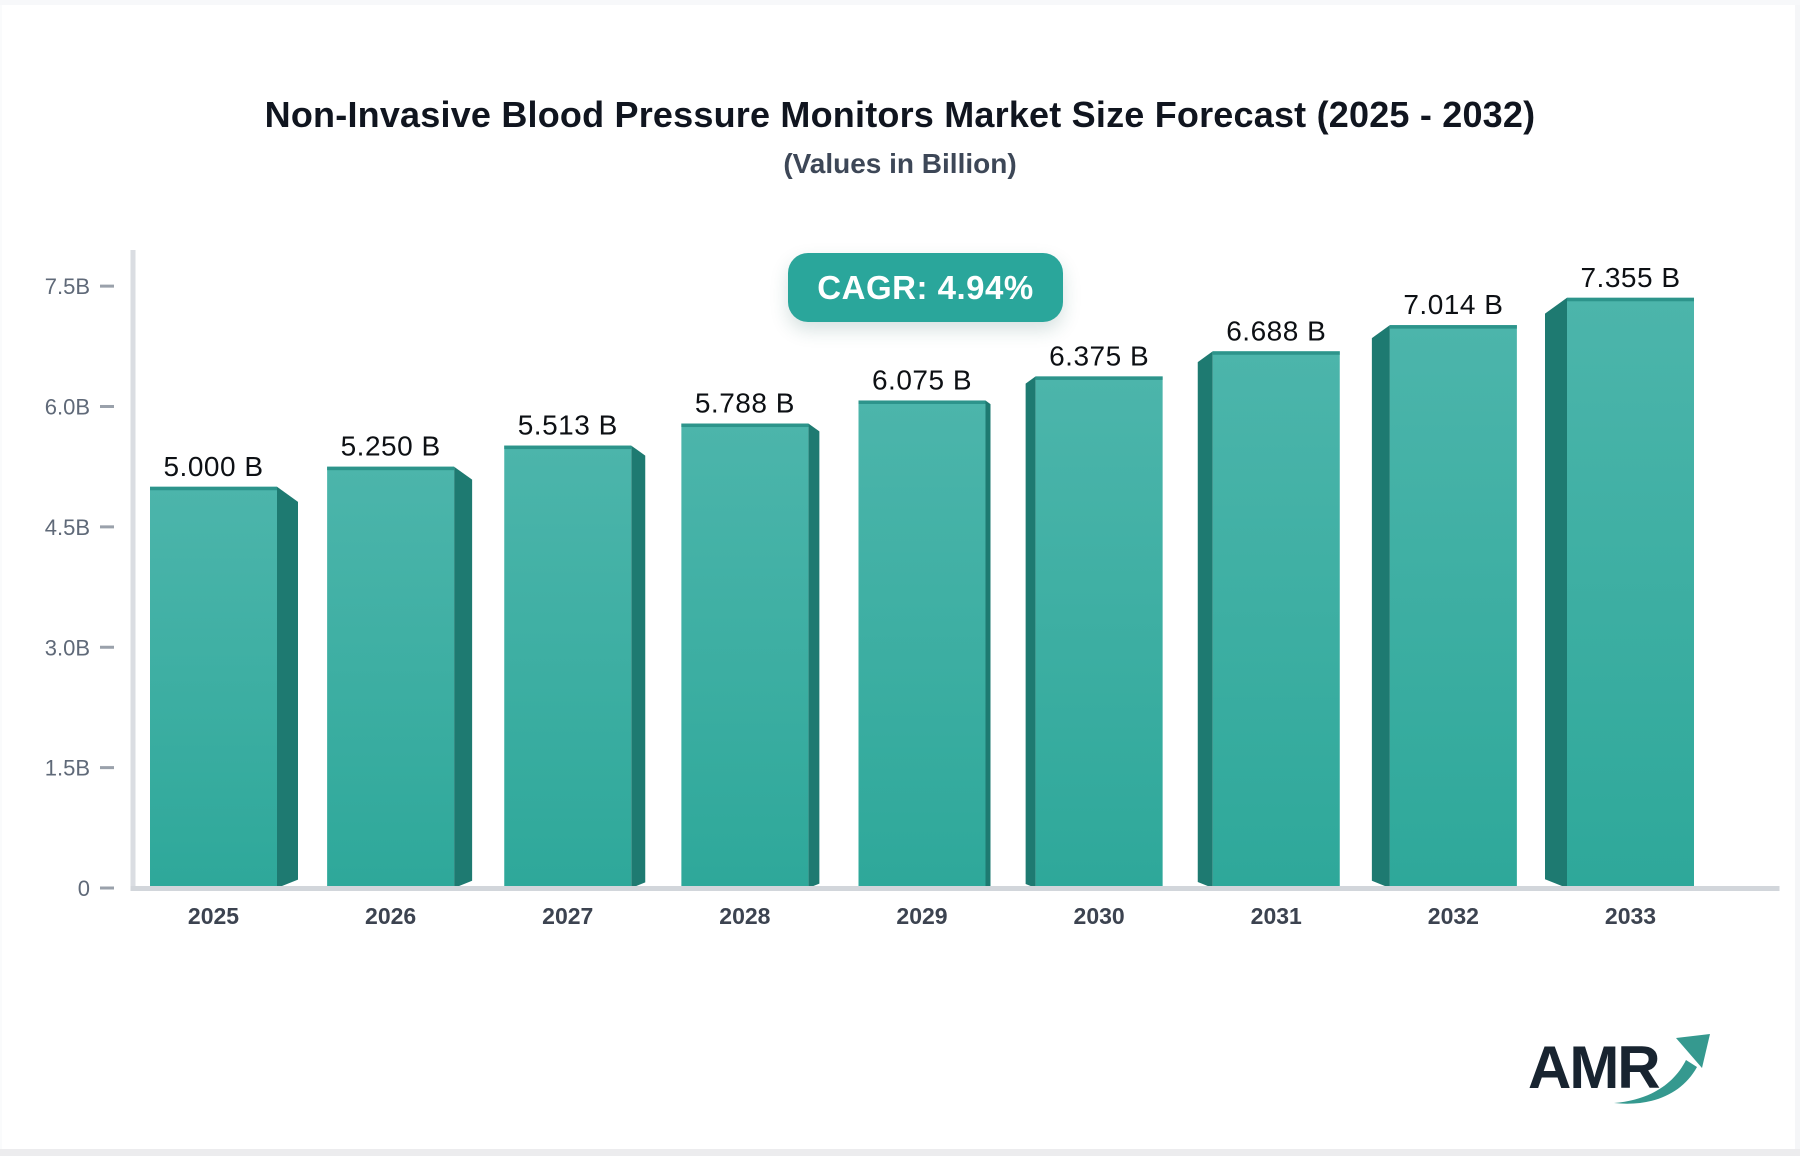  I want to click on x-axis-label-2029: 2029, so click(921, 916).